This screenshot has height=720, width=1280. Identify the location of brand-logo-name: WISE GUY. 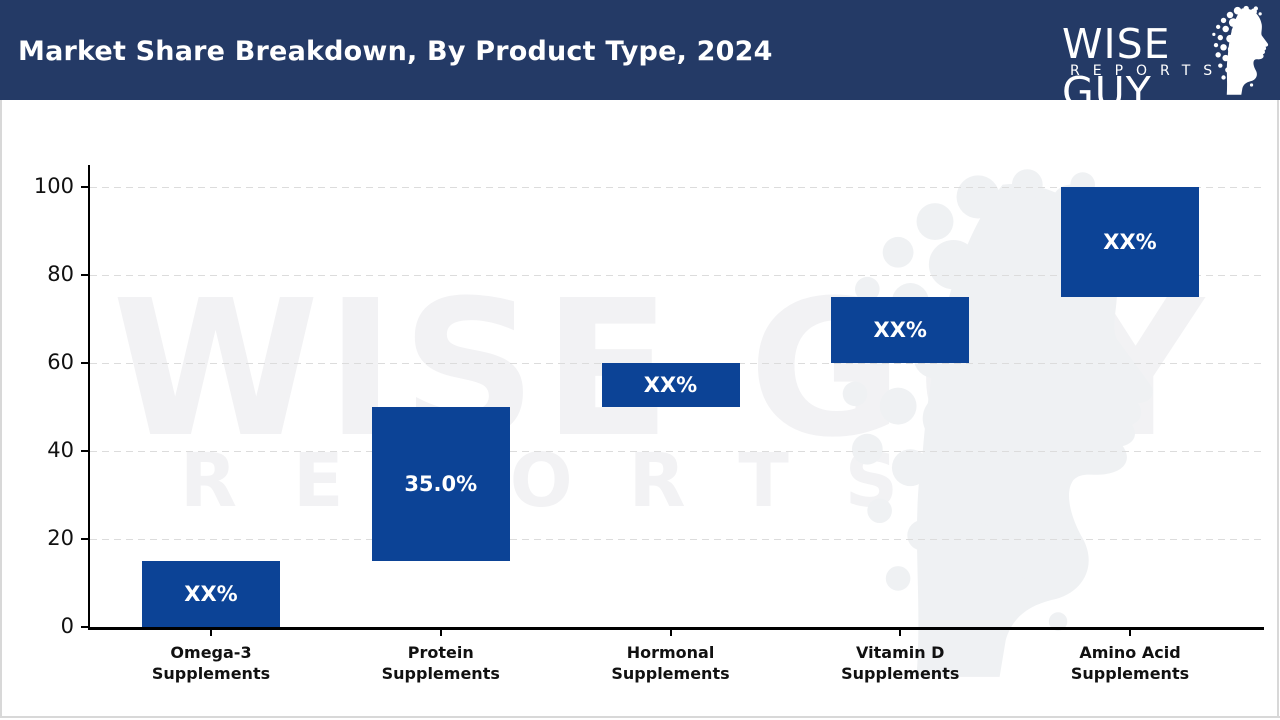
(1116, 68).